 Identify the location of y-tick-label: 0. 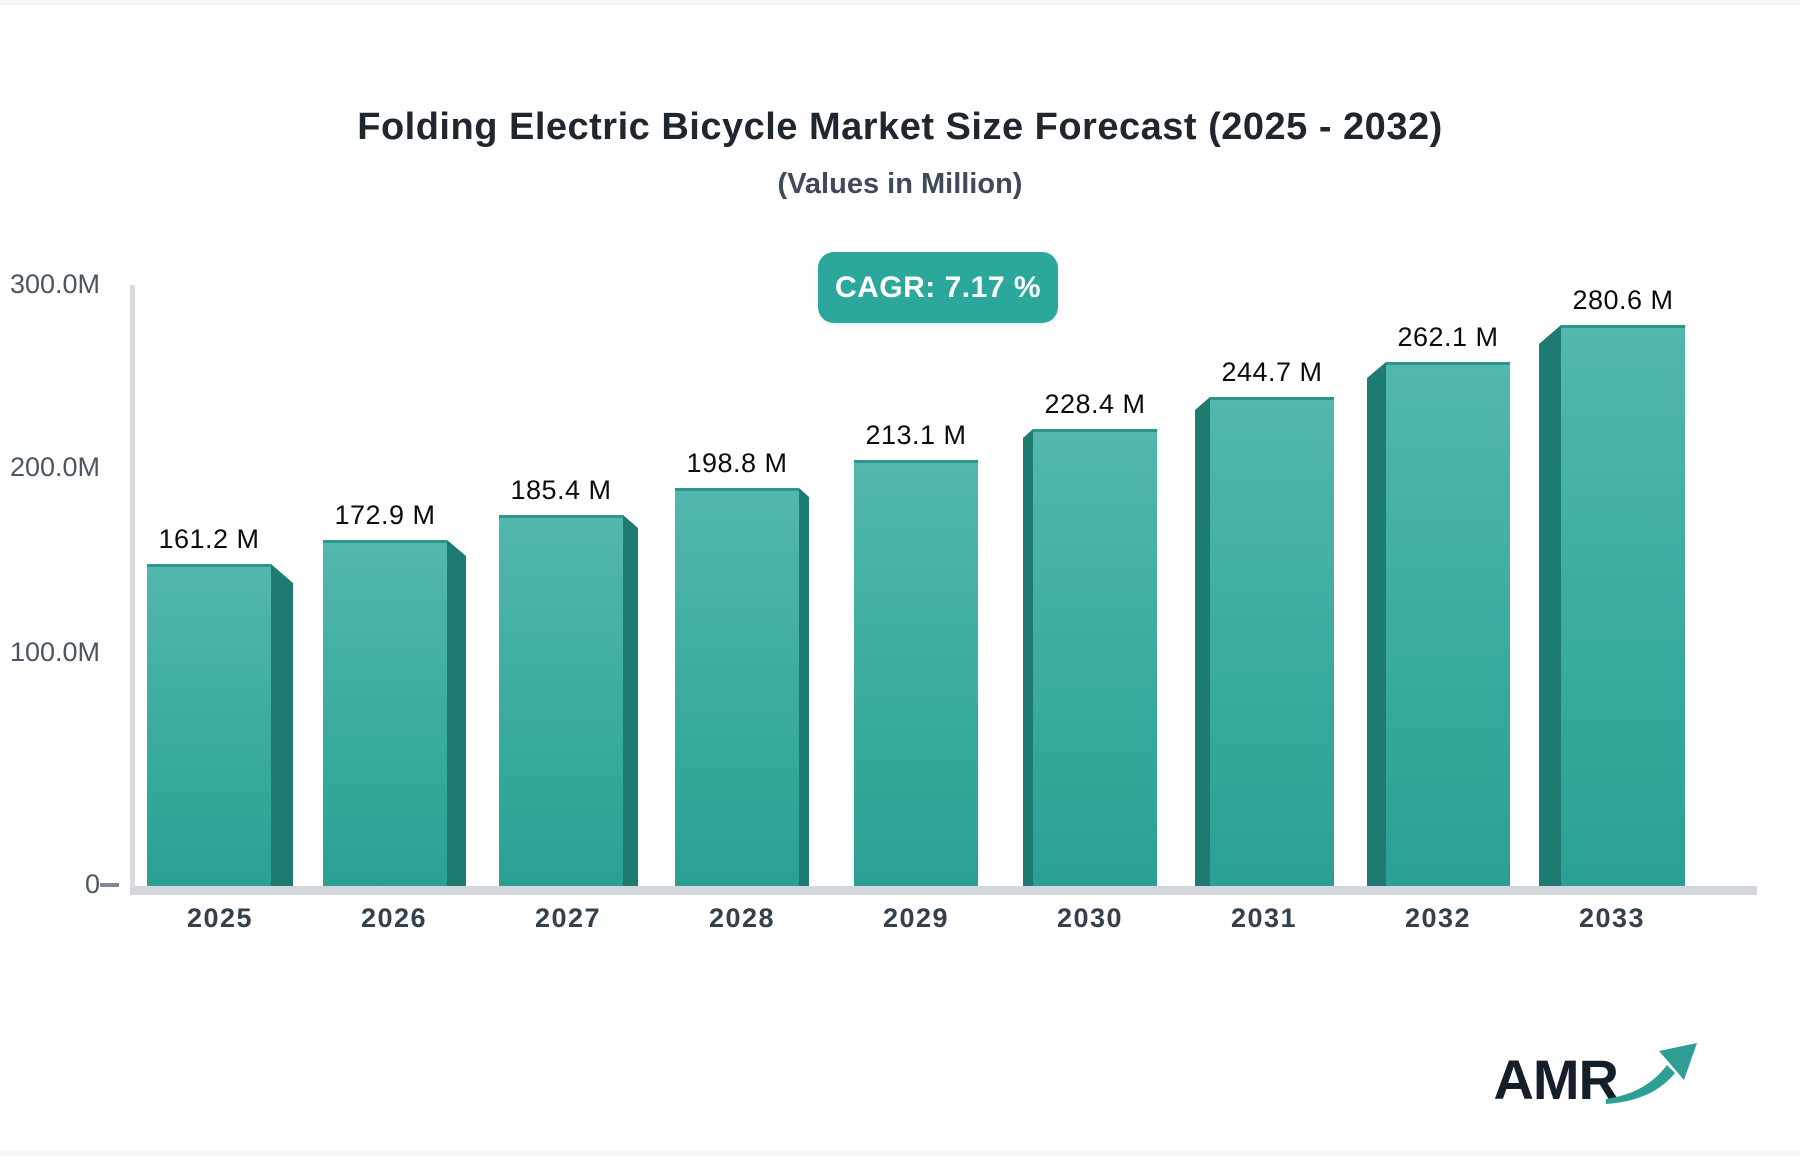
(92, 884).